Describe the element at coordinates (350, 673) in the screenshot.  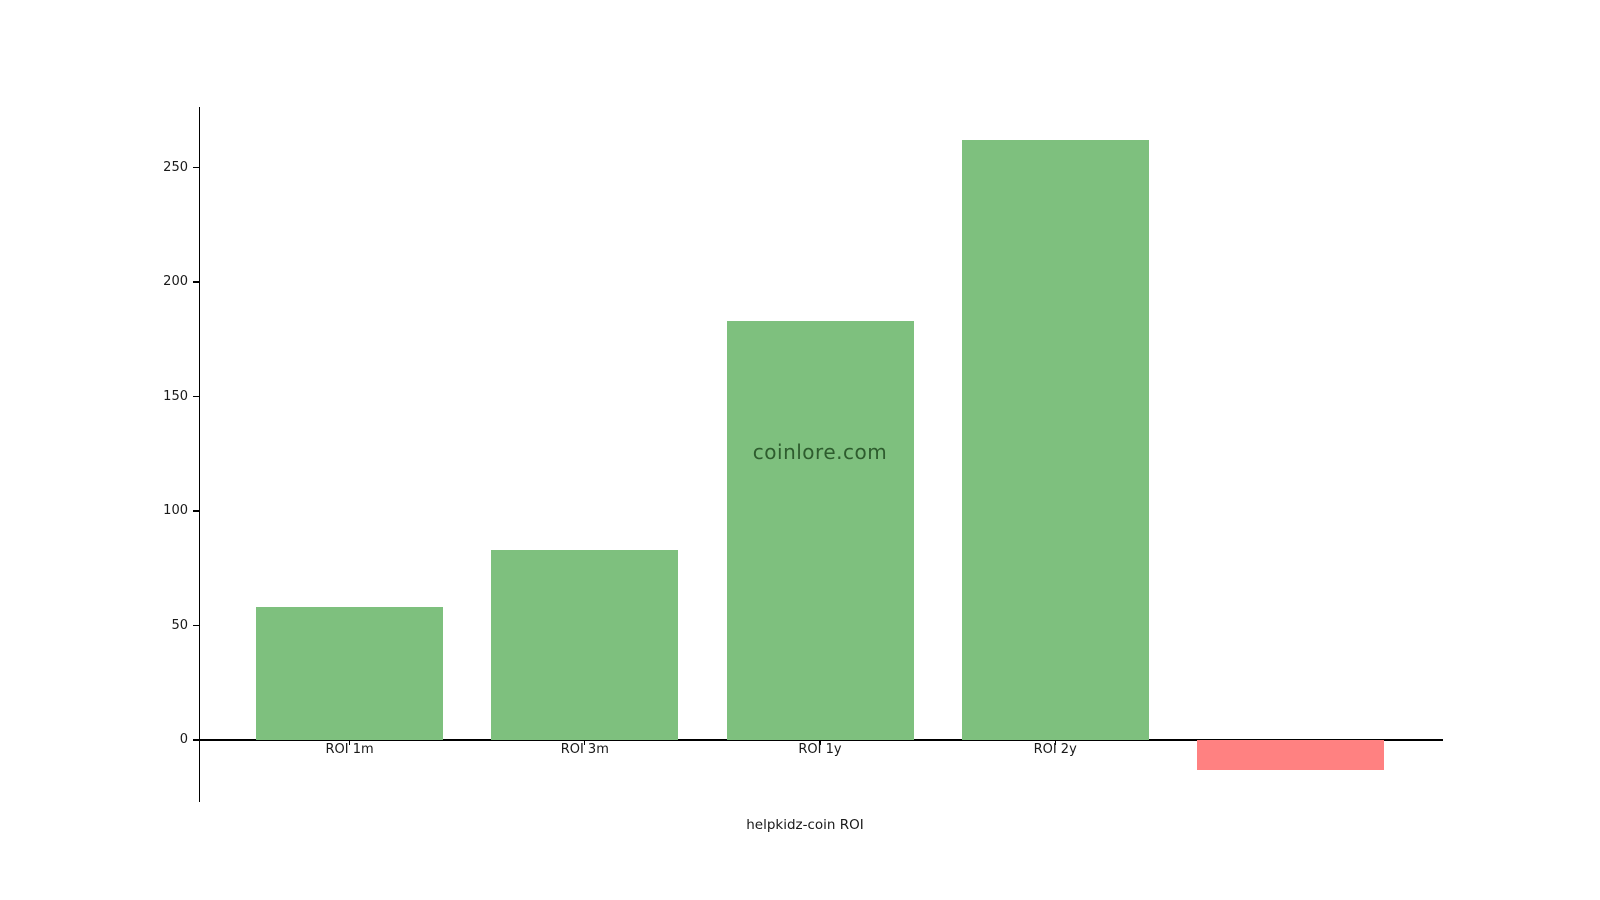
I see `bar-roi-1m` at that location.